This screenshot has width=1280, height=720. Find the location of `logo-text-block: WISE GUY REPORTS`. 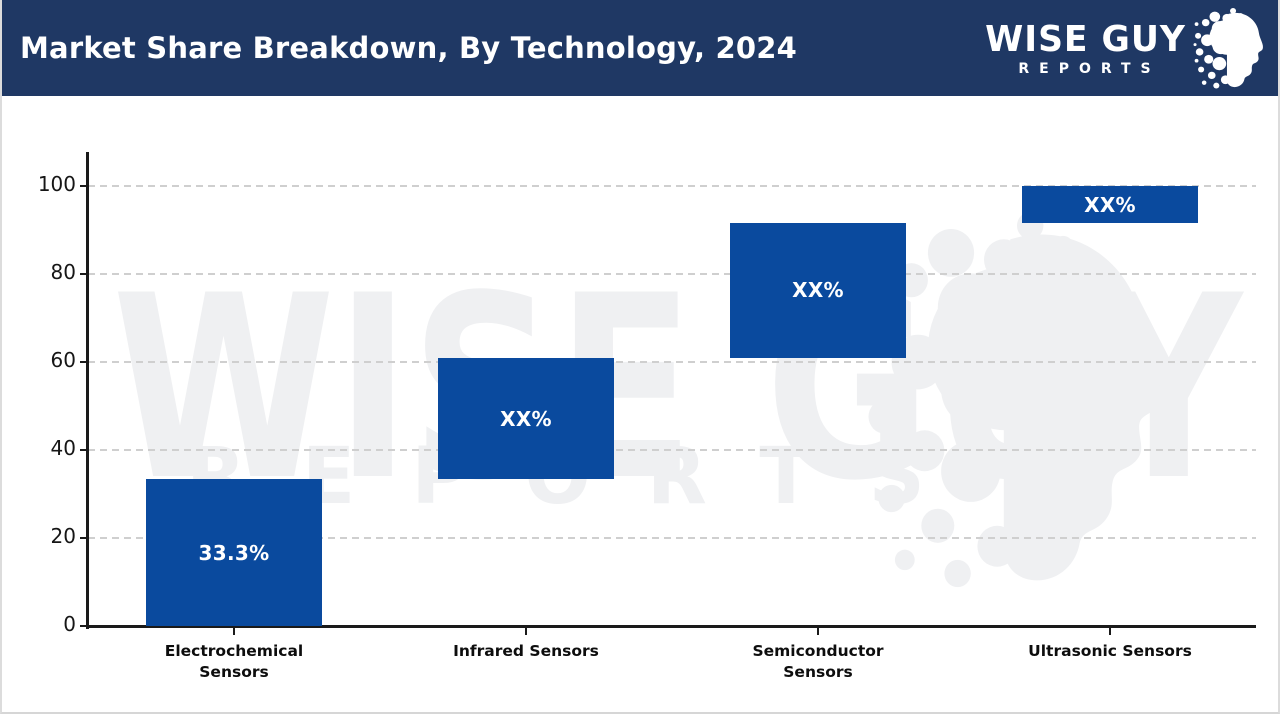

logo-text-block: WISE GUY REPORTS is located at coordinates (1085, 48).